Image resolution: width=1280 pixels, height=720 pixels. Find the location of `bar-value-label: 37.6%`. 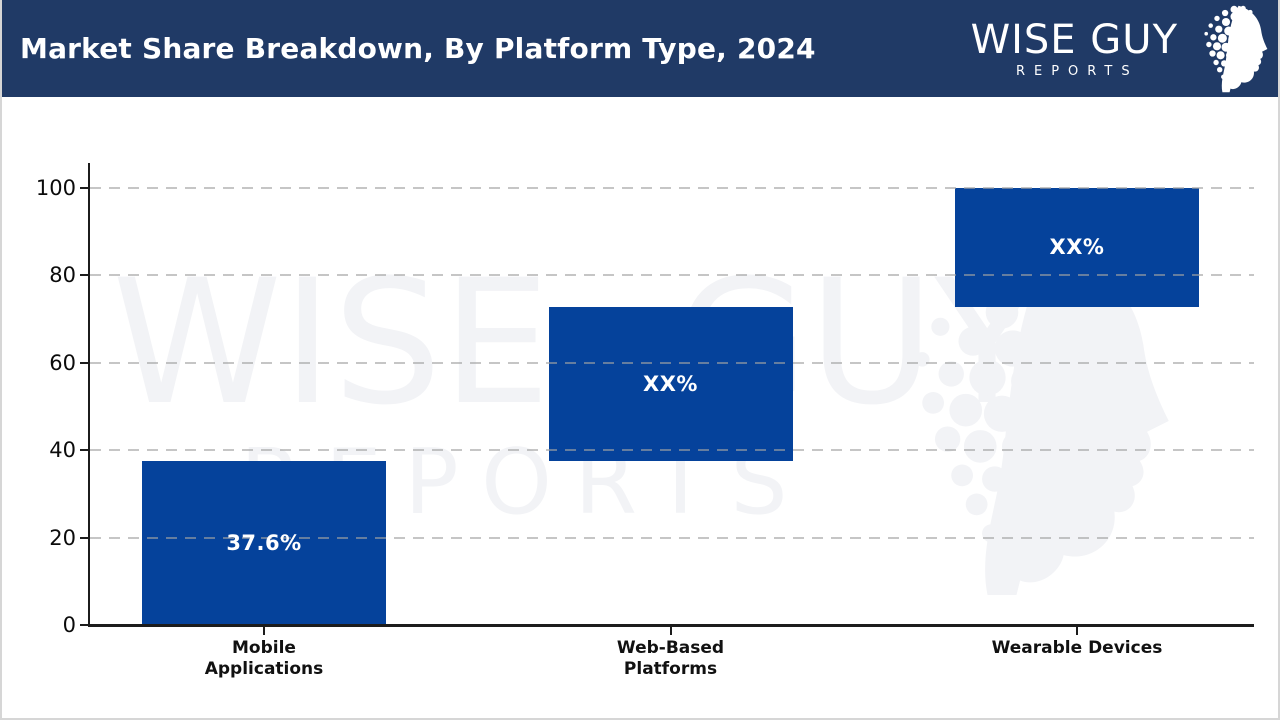

bar-value-label: 37.6% is located at coordinates (264, 542).